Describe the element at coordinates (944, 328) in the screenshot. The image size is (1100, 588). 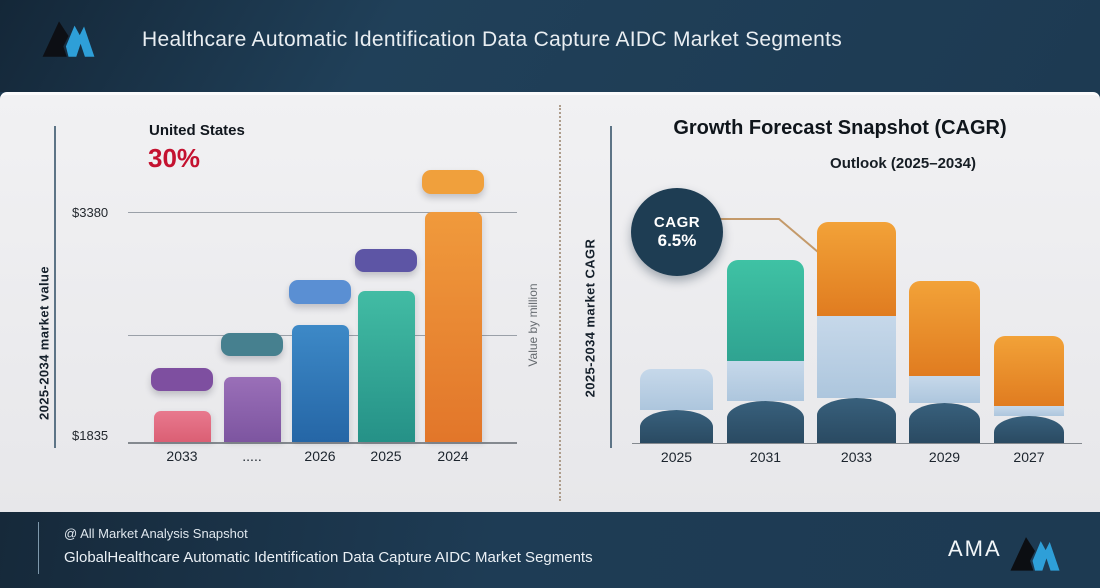
I see `segment-2029-orange` at that location.